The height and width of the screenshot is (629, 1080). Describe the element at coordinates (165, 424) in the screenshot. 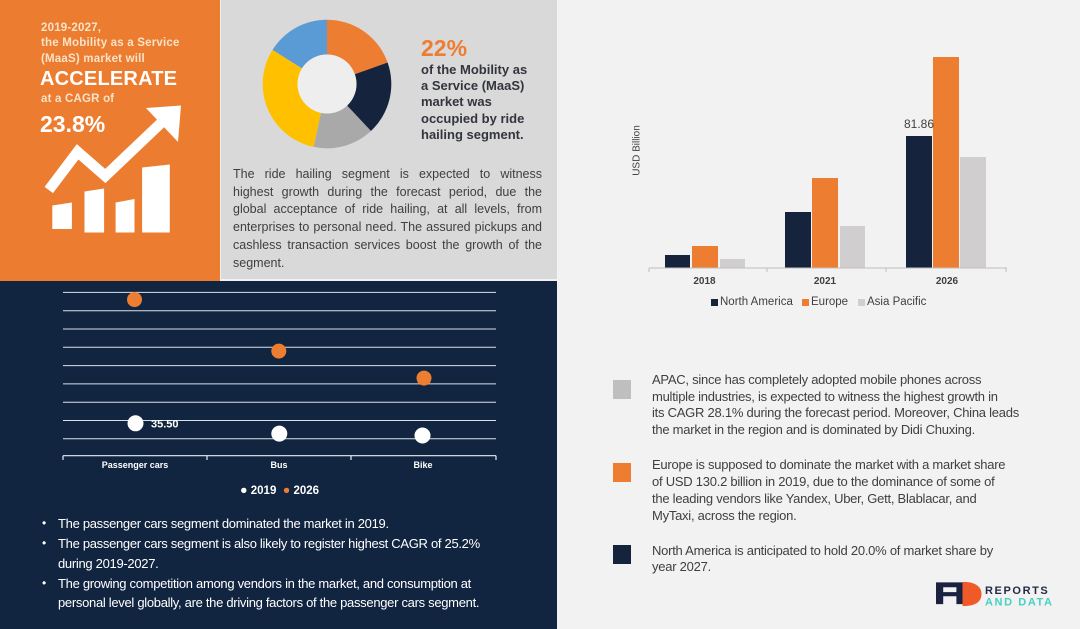

I see `svg-text: 35.50` at that location.